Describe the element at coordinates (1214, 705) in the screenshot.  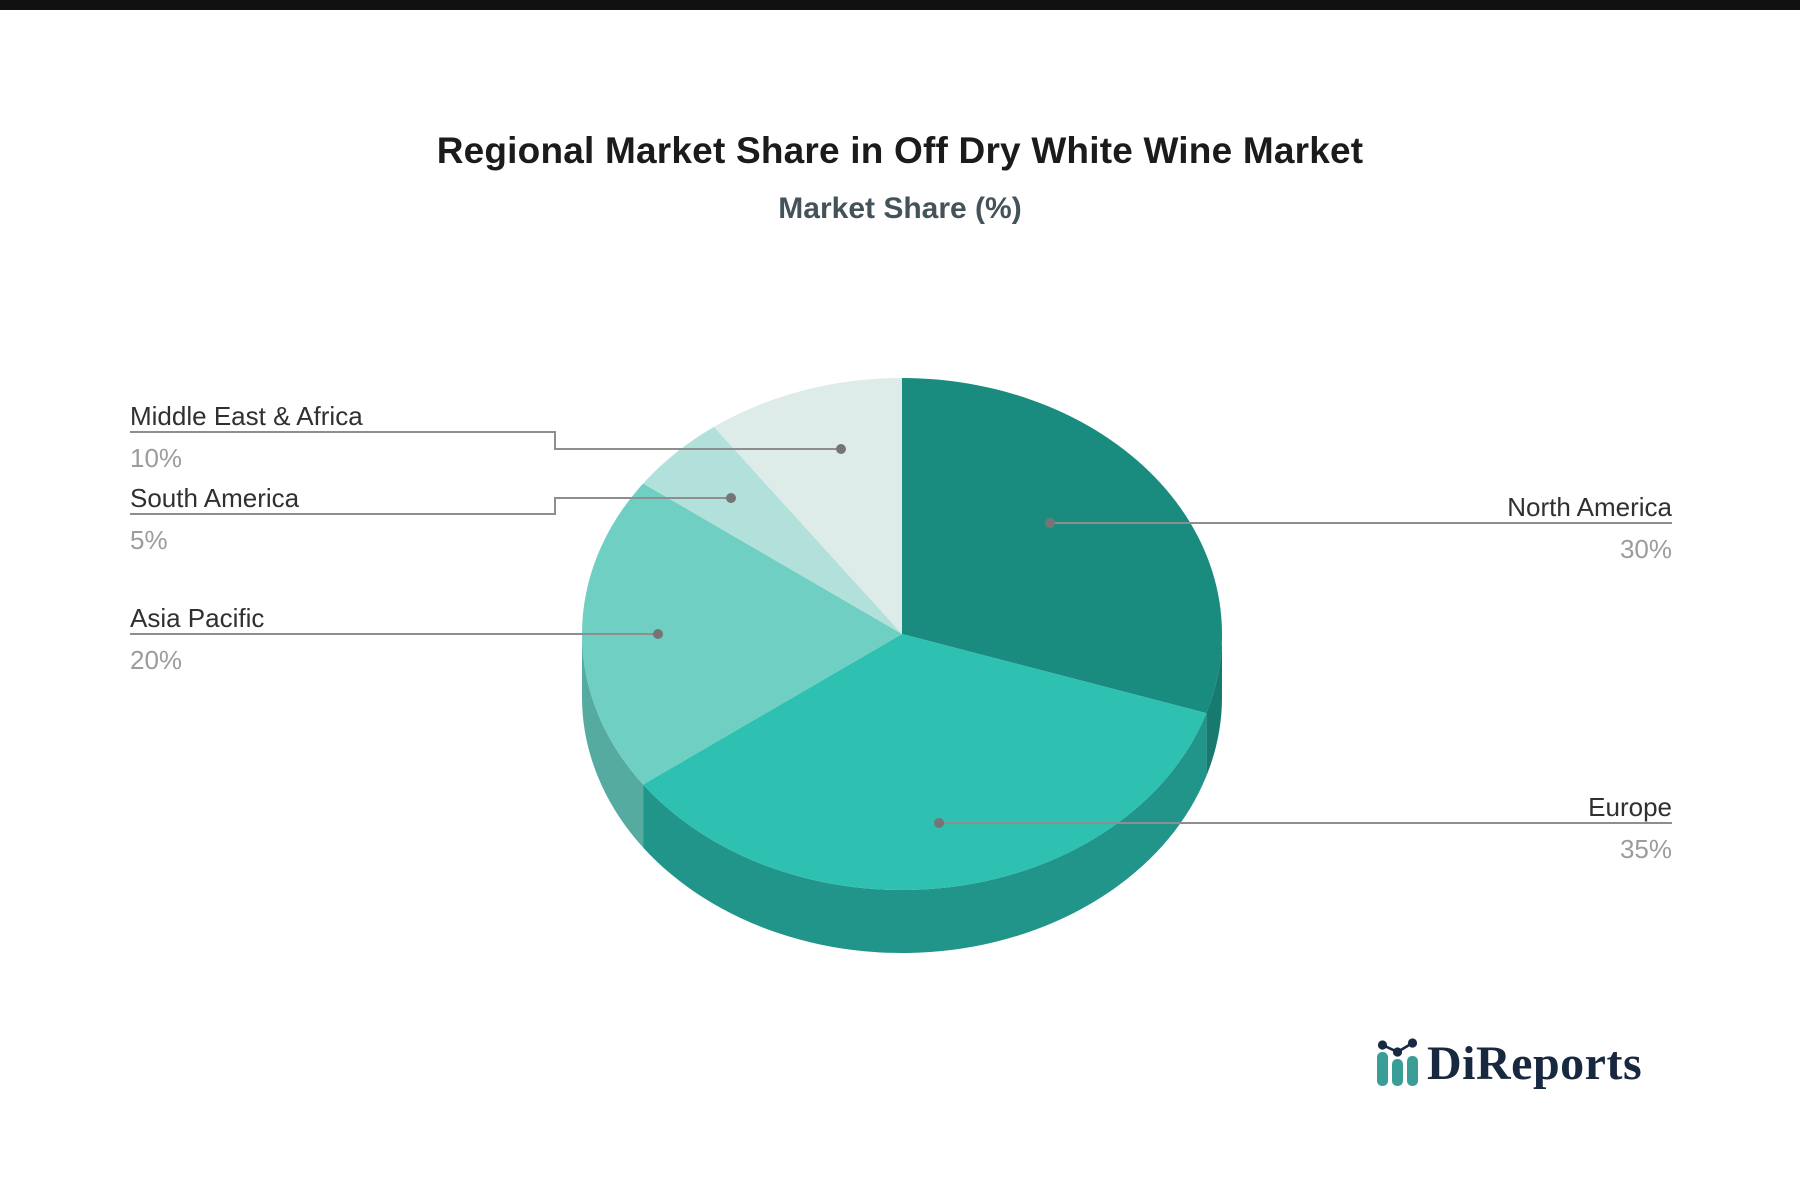
I see `pie-slice-side-north-america` at that location.